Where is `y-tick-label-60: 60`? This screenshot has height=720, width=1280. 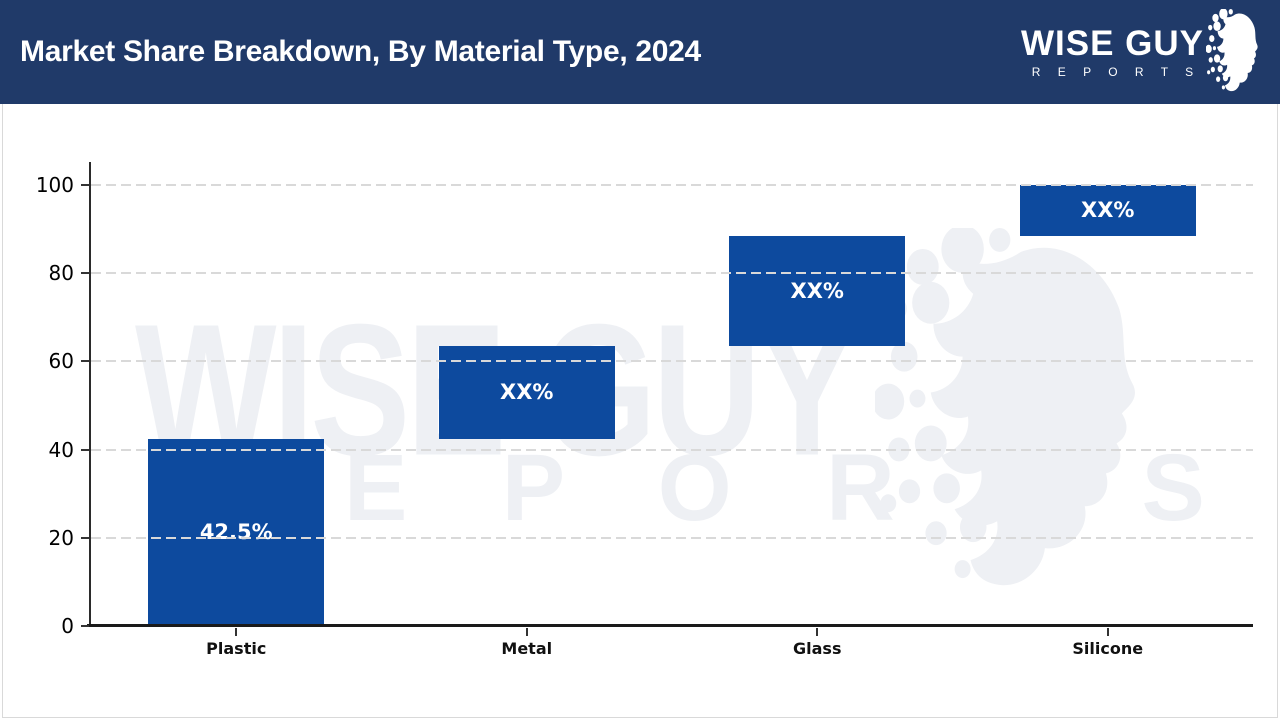 y-tick-label-60: 60 is located at coordinates (61, 361).